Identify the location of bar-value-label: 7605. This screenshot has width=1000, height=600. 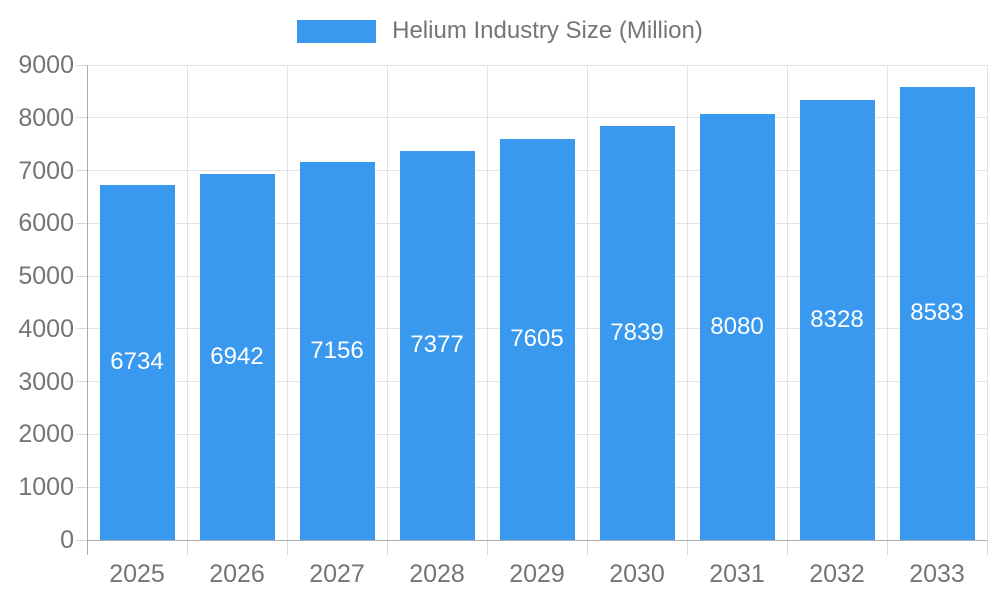
(537, 339).